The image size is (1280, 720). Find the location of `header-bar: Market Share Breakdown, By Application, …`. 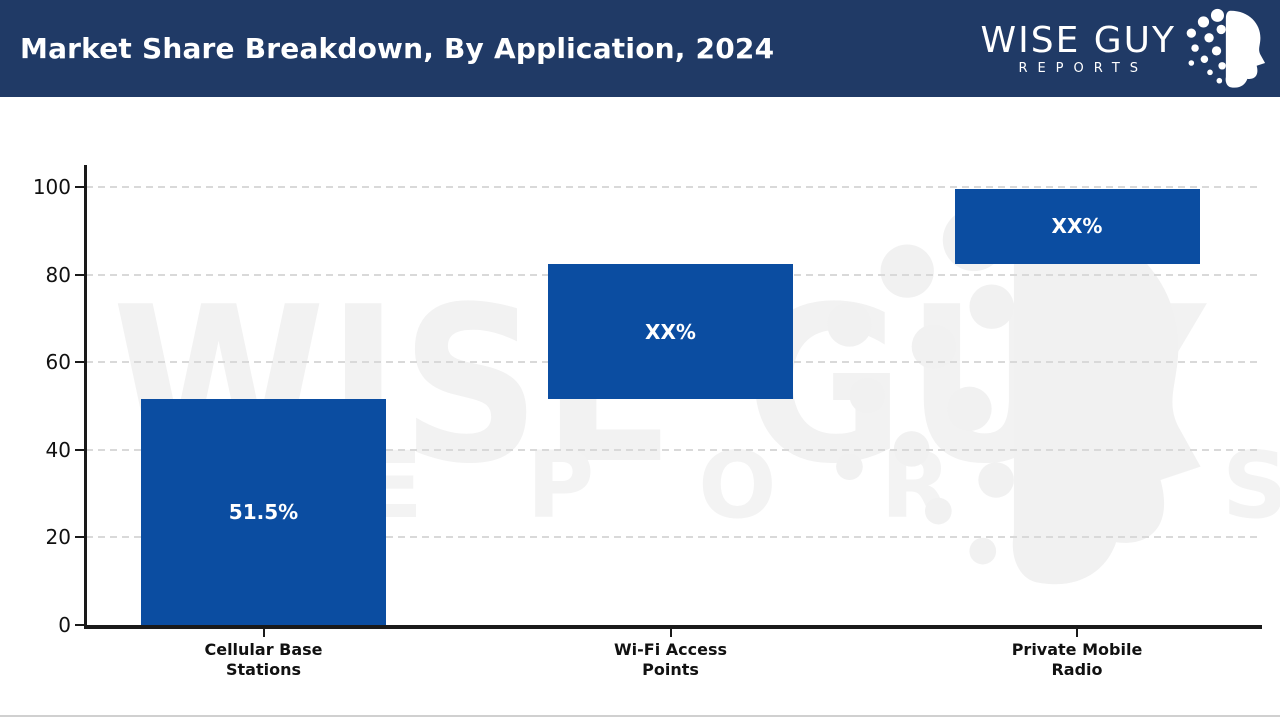

header-bar: Market Share Breakdown, By Application, … is located at coordinates (640, 48).